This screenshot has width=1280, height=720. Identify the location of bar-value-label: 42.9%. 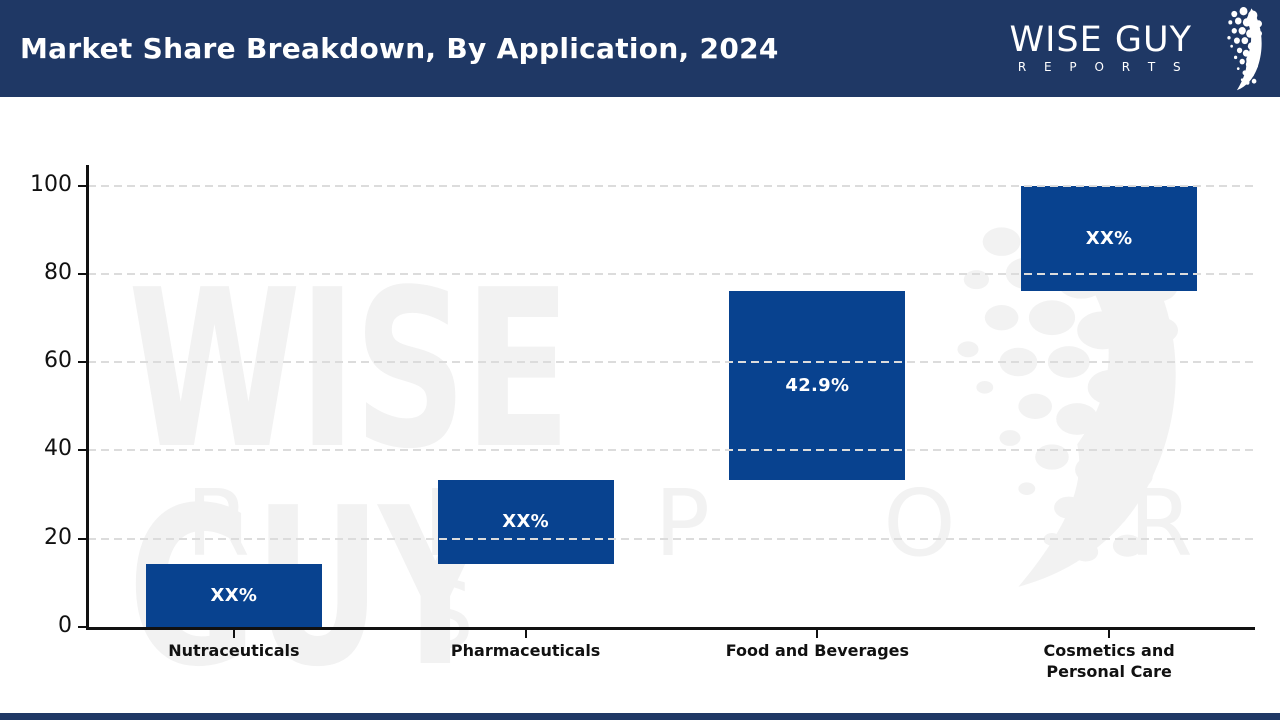
(817, 385).